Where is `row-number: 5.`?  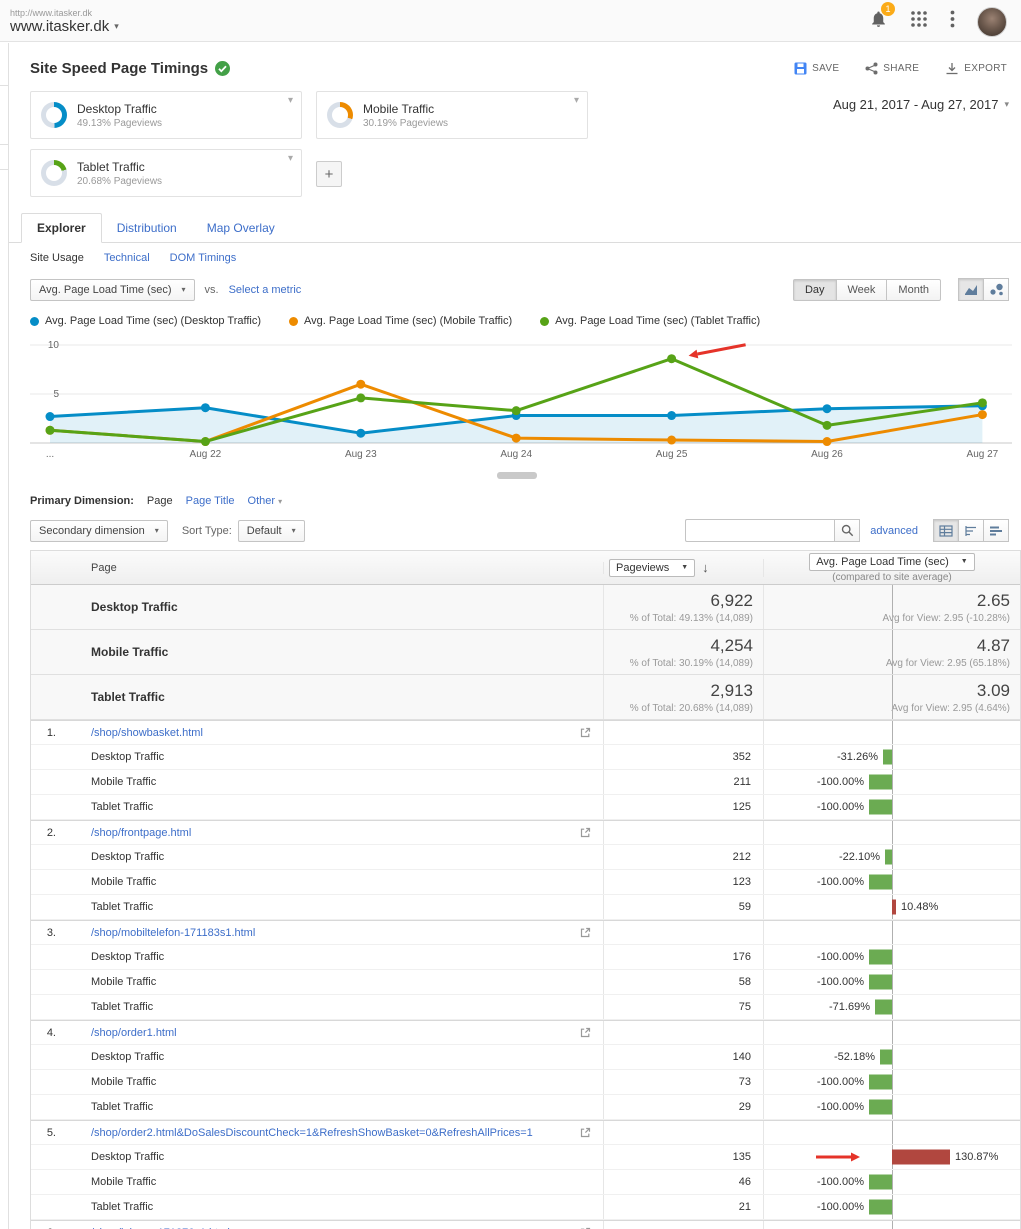 row-number: 5. is located at coordinates (51, 1132).